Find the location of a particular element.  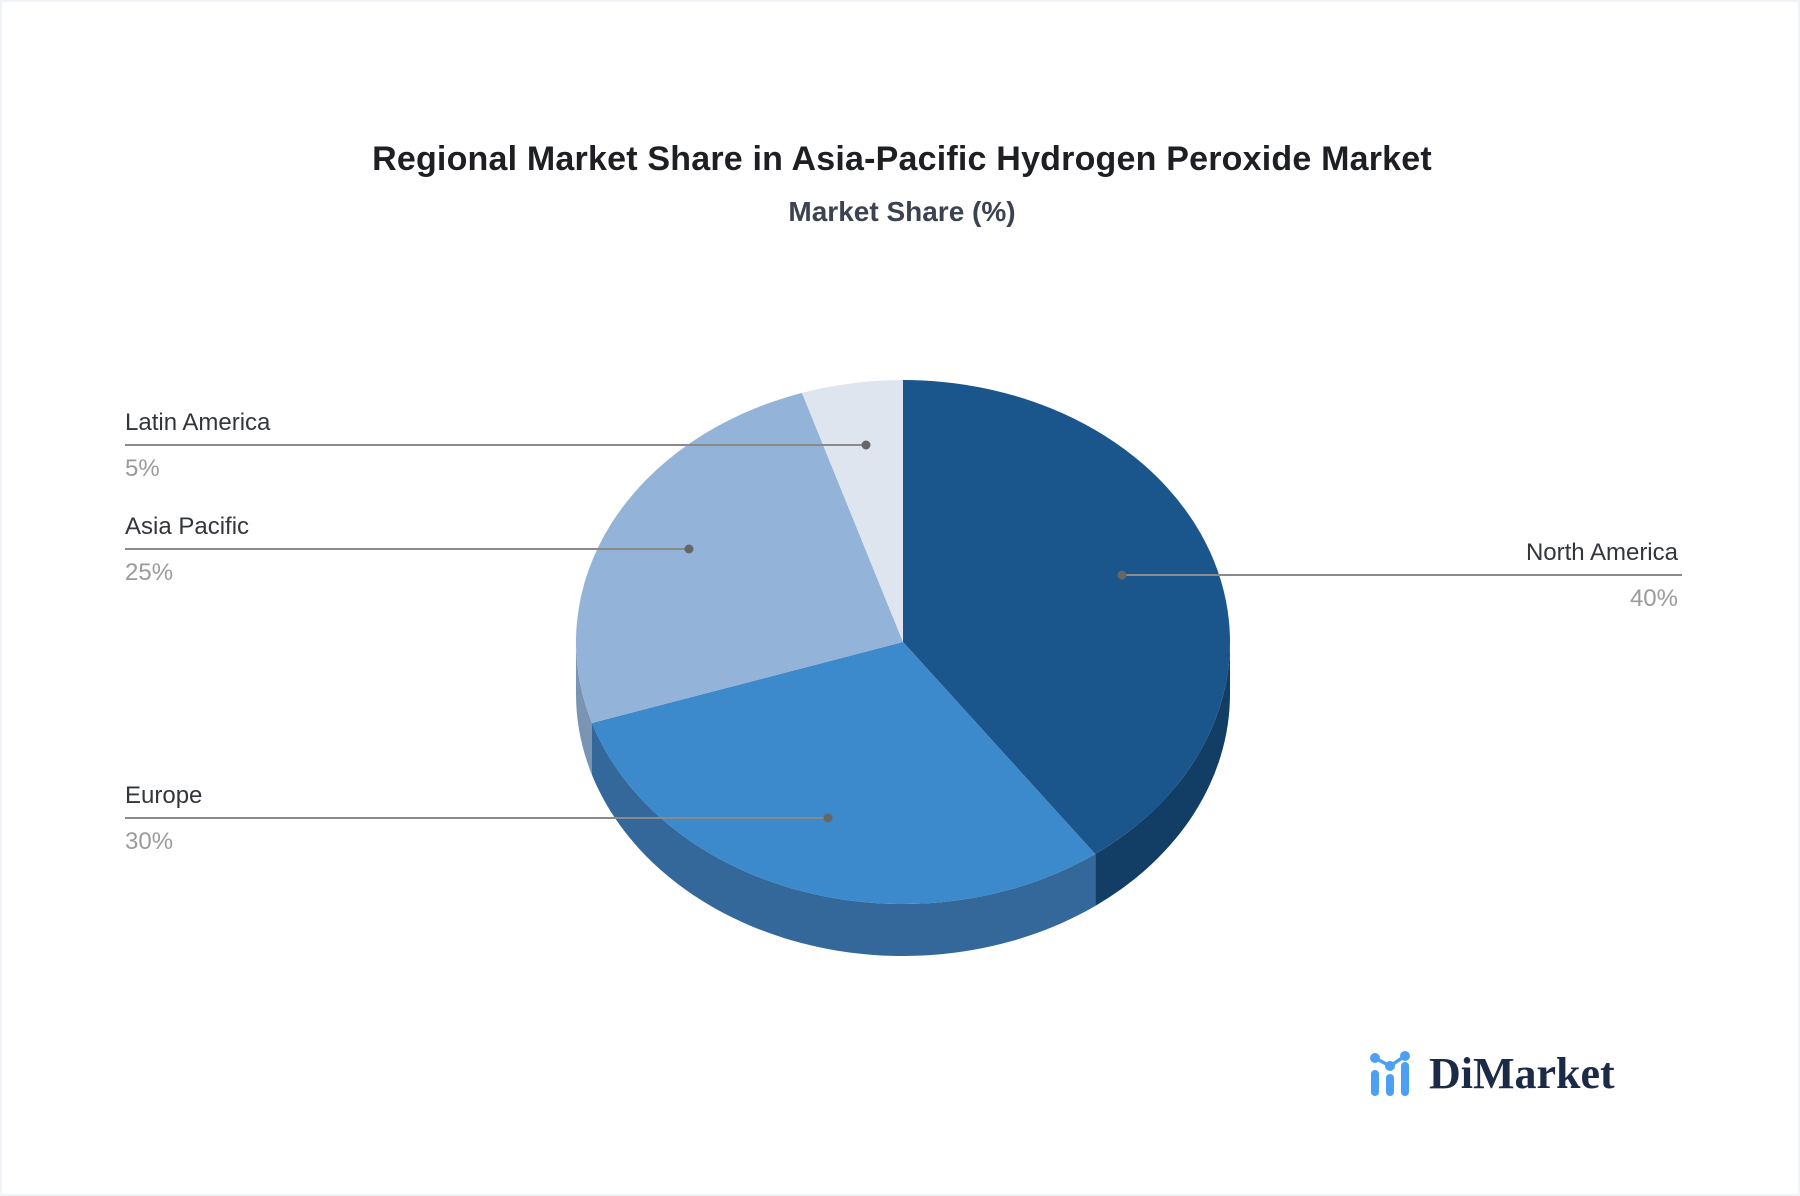

slice-name: Latin America is located at coordinates (198, 422).